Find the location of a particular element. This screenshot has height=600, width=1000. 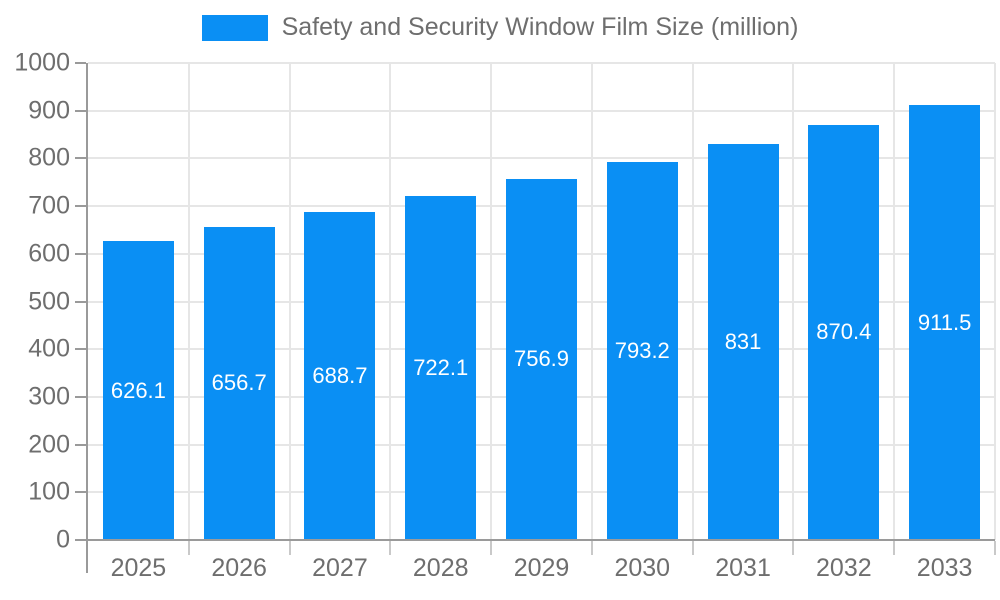

bar-value-label-2026: 656.7 is located at coordinates (239, 383).